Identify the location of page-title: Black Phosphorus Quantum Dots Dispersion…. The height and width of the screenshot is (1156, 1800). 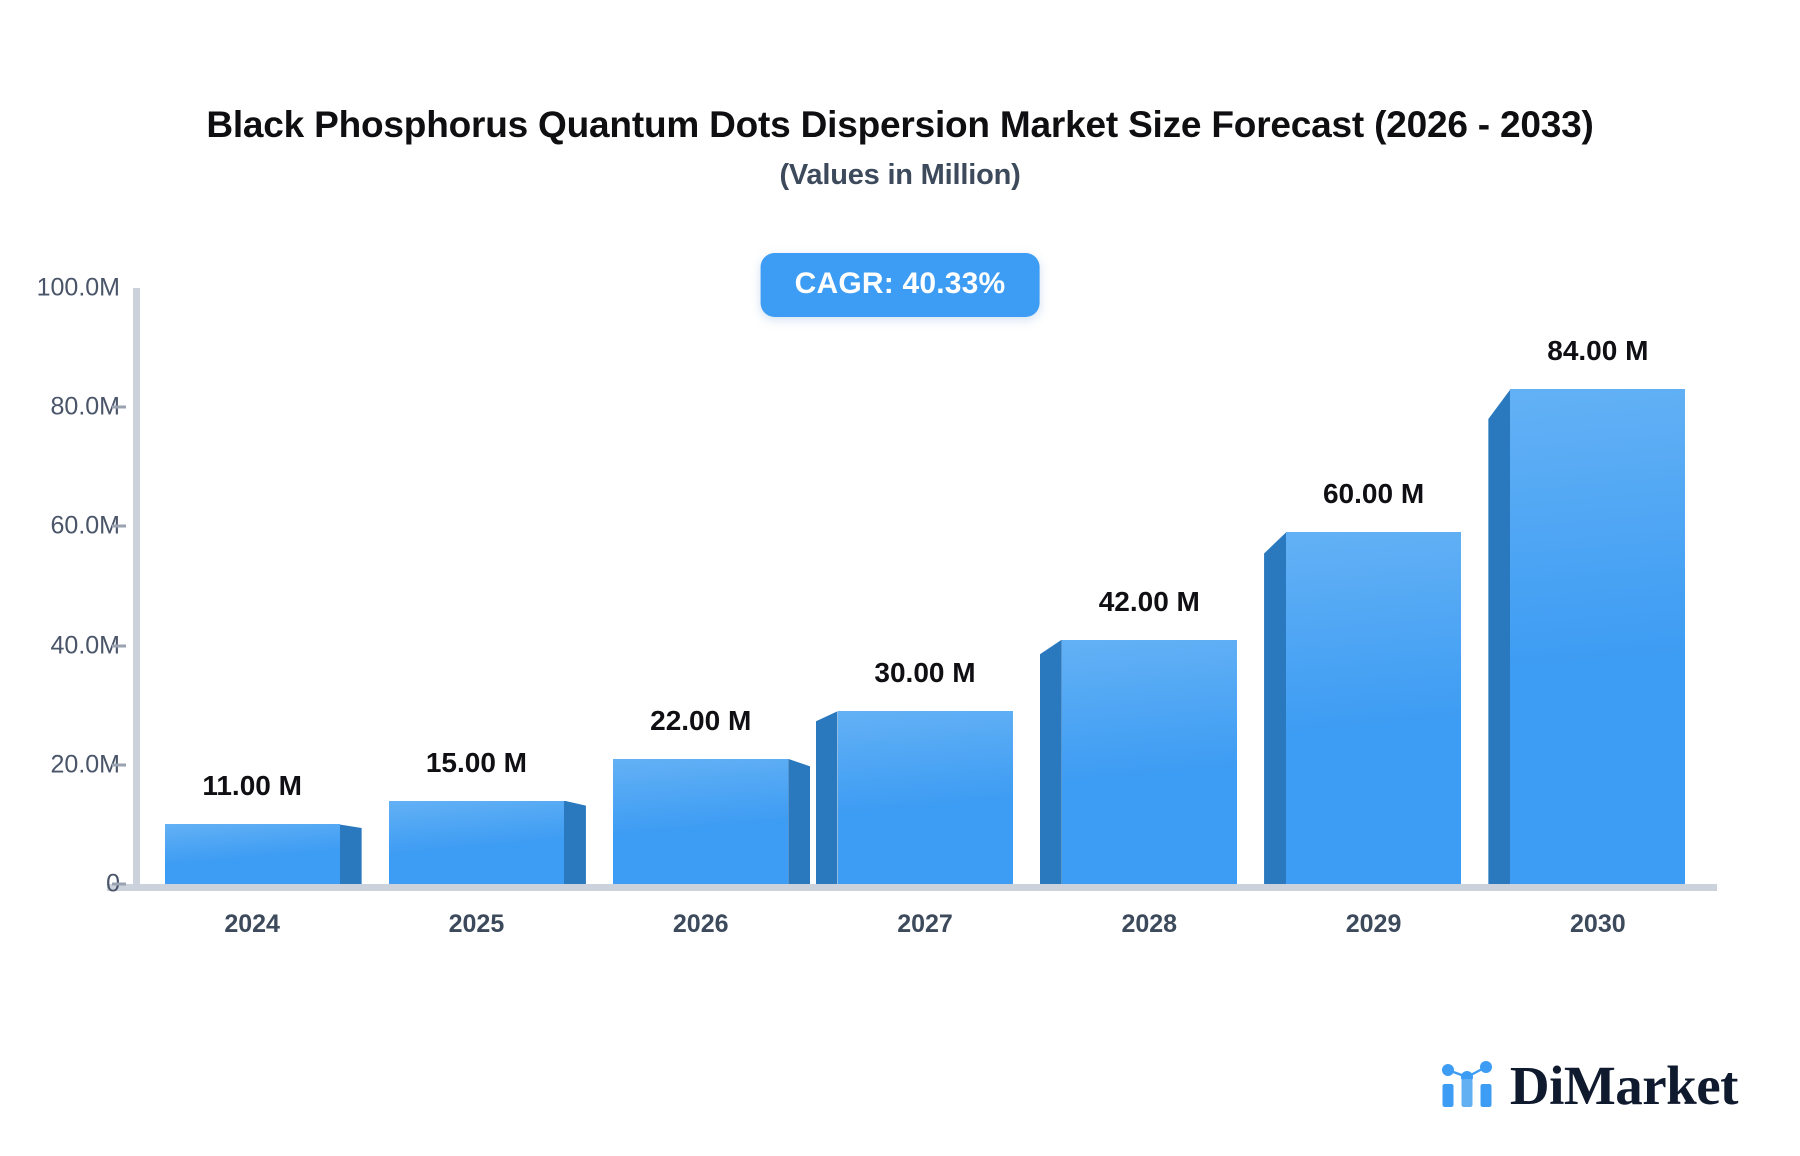
(900, 124).